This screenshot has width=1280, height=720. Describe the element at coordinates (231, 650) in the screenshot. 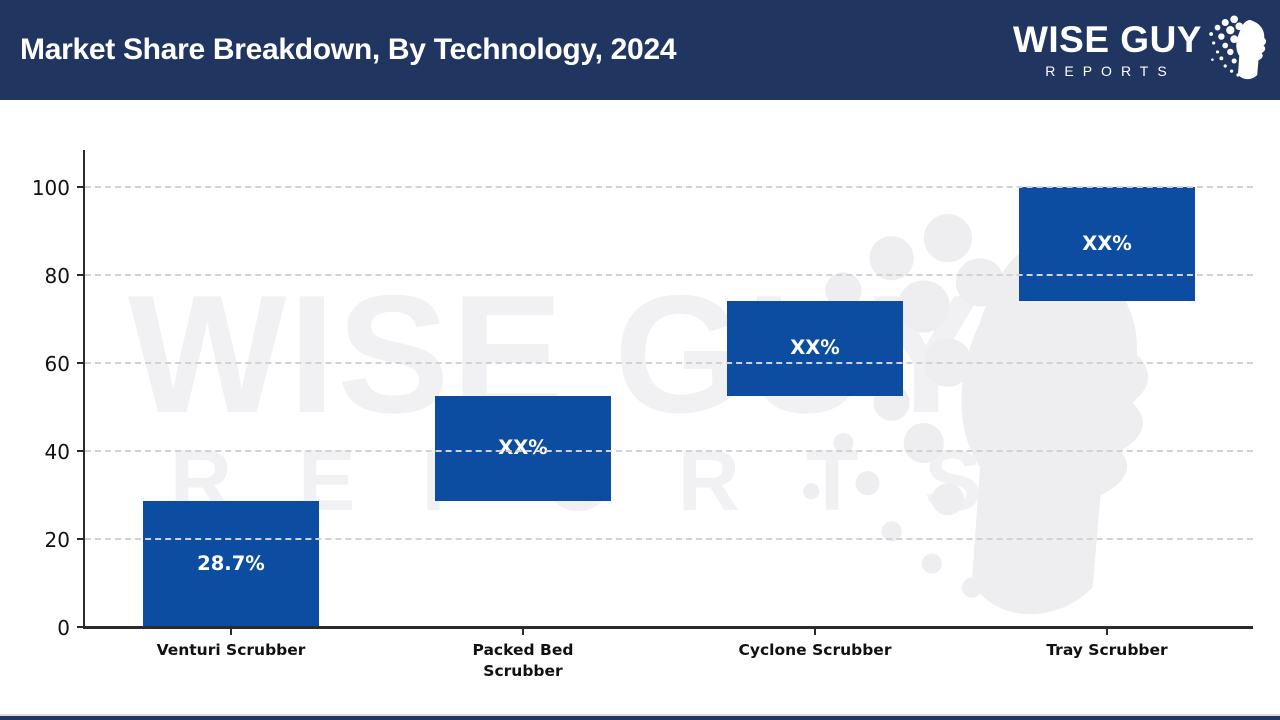

I see `x-tick-label-venturi-scrubber: Venturi Scrubber` at that location.